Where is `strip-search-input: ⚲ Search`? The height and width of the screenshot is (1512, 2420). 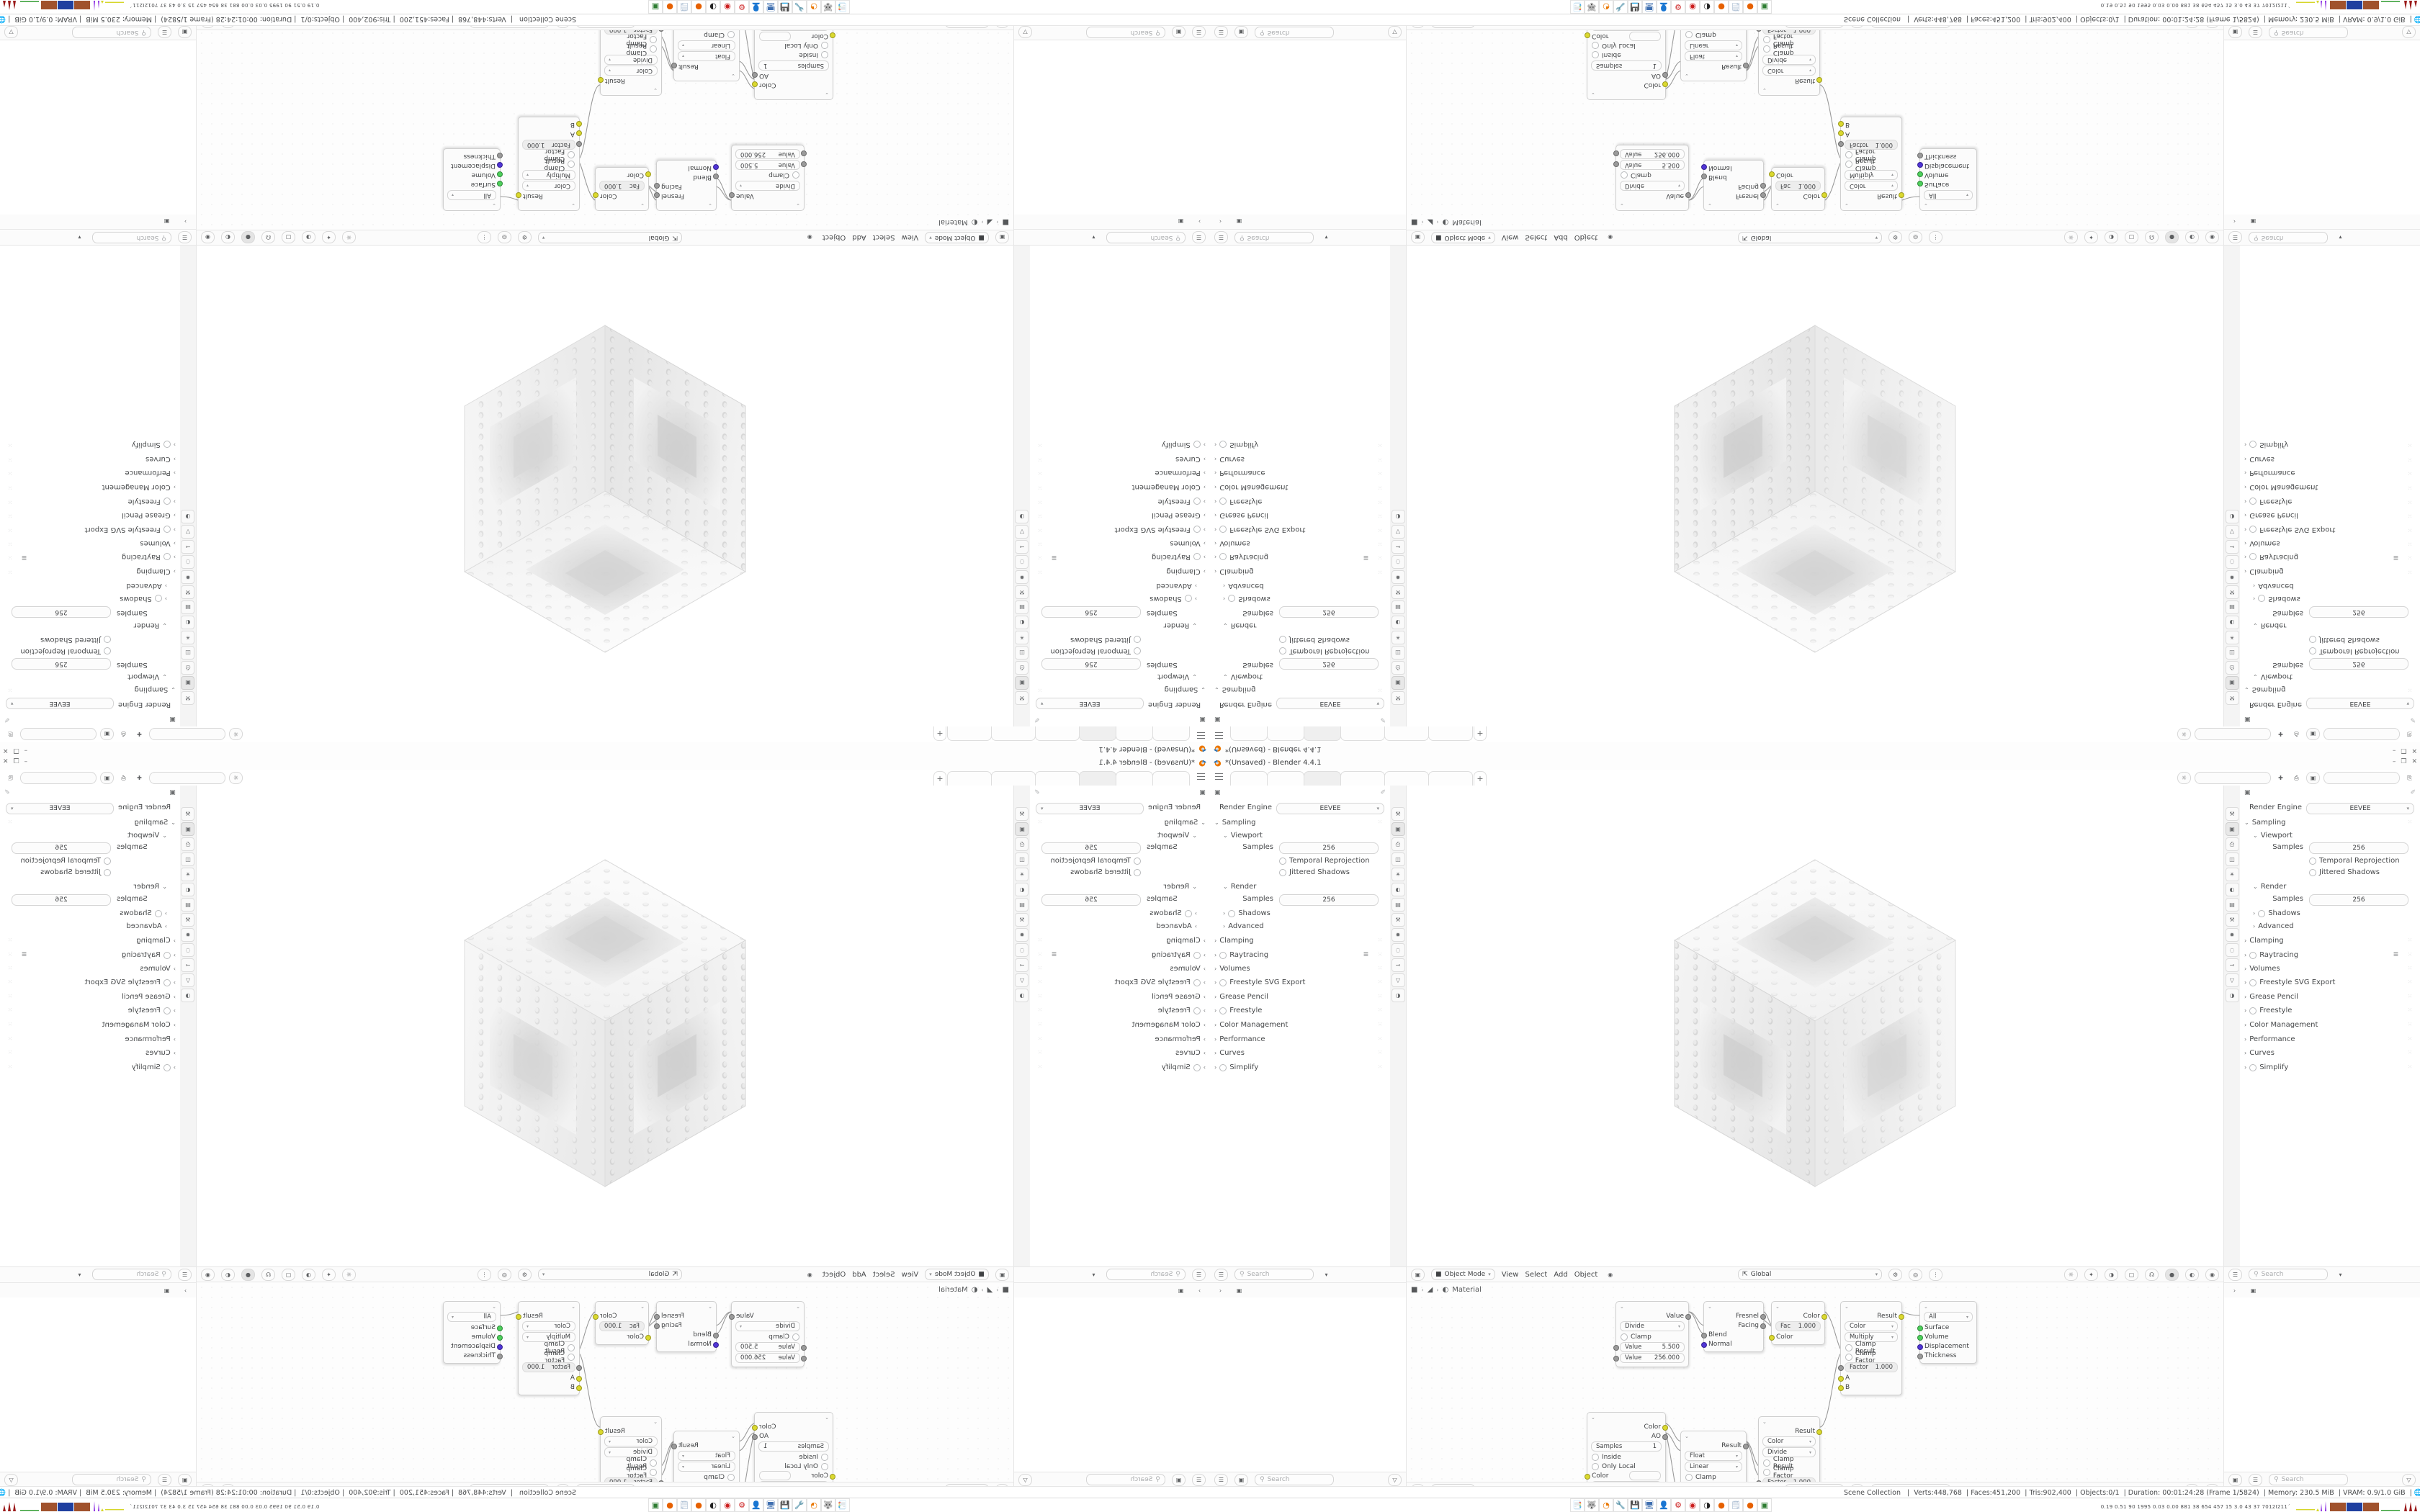
strip-search-input: ⚲ Search is located at coordinates (1125, 32).